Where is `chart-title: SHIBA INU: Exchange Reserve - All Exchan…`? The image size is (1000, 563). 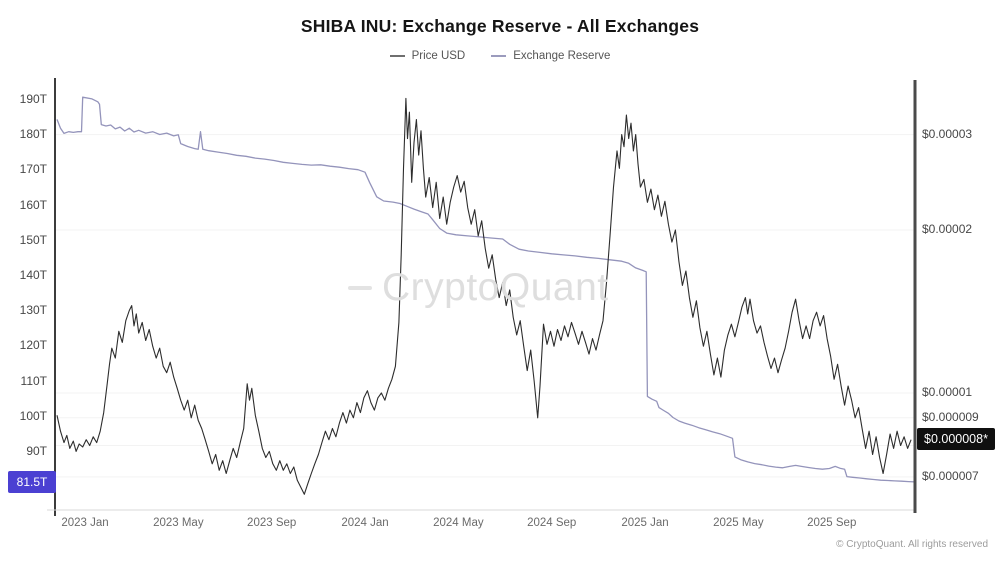 chart-title: SHIBA INU: Exchange Reserve - All Exchan… is located at coordinates (500, 26).